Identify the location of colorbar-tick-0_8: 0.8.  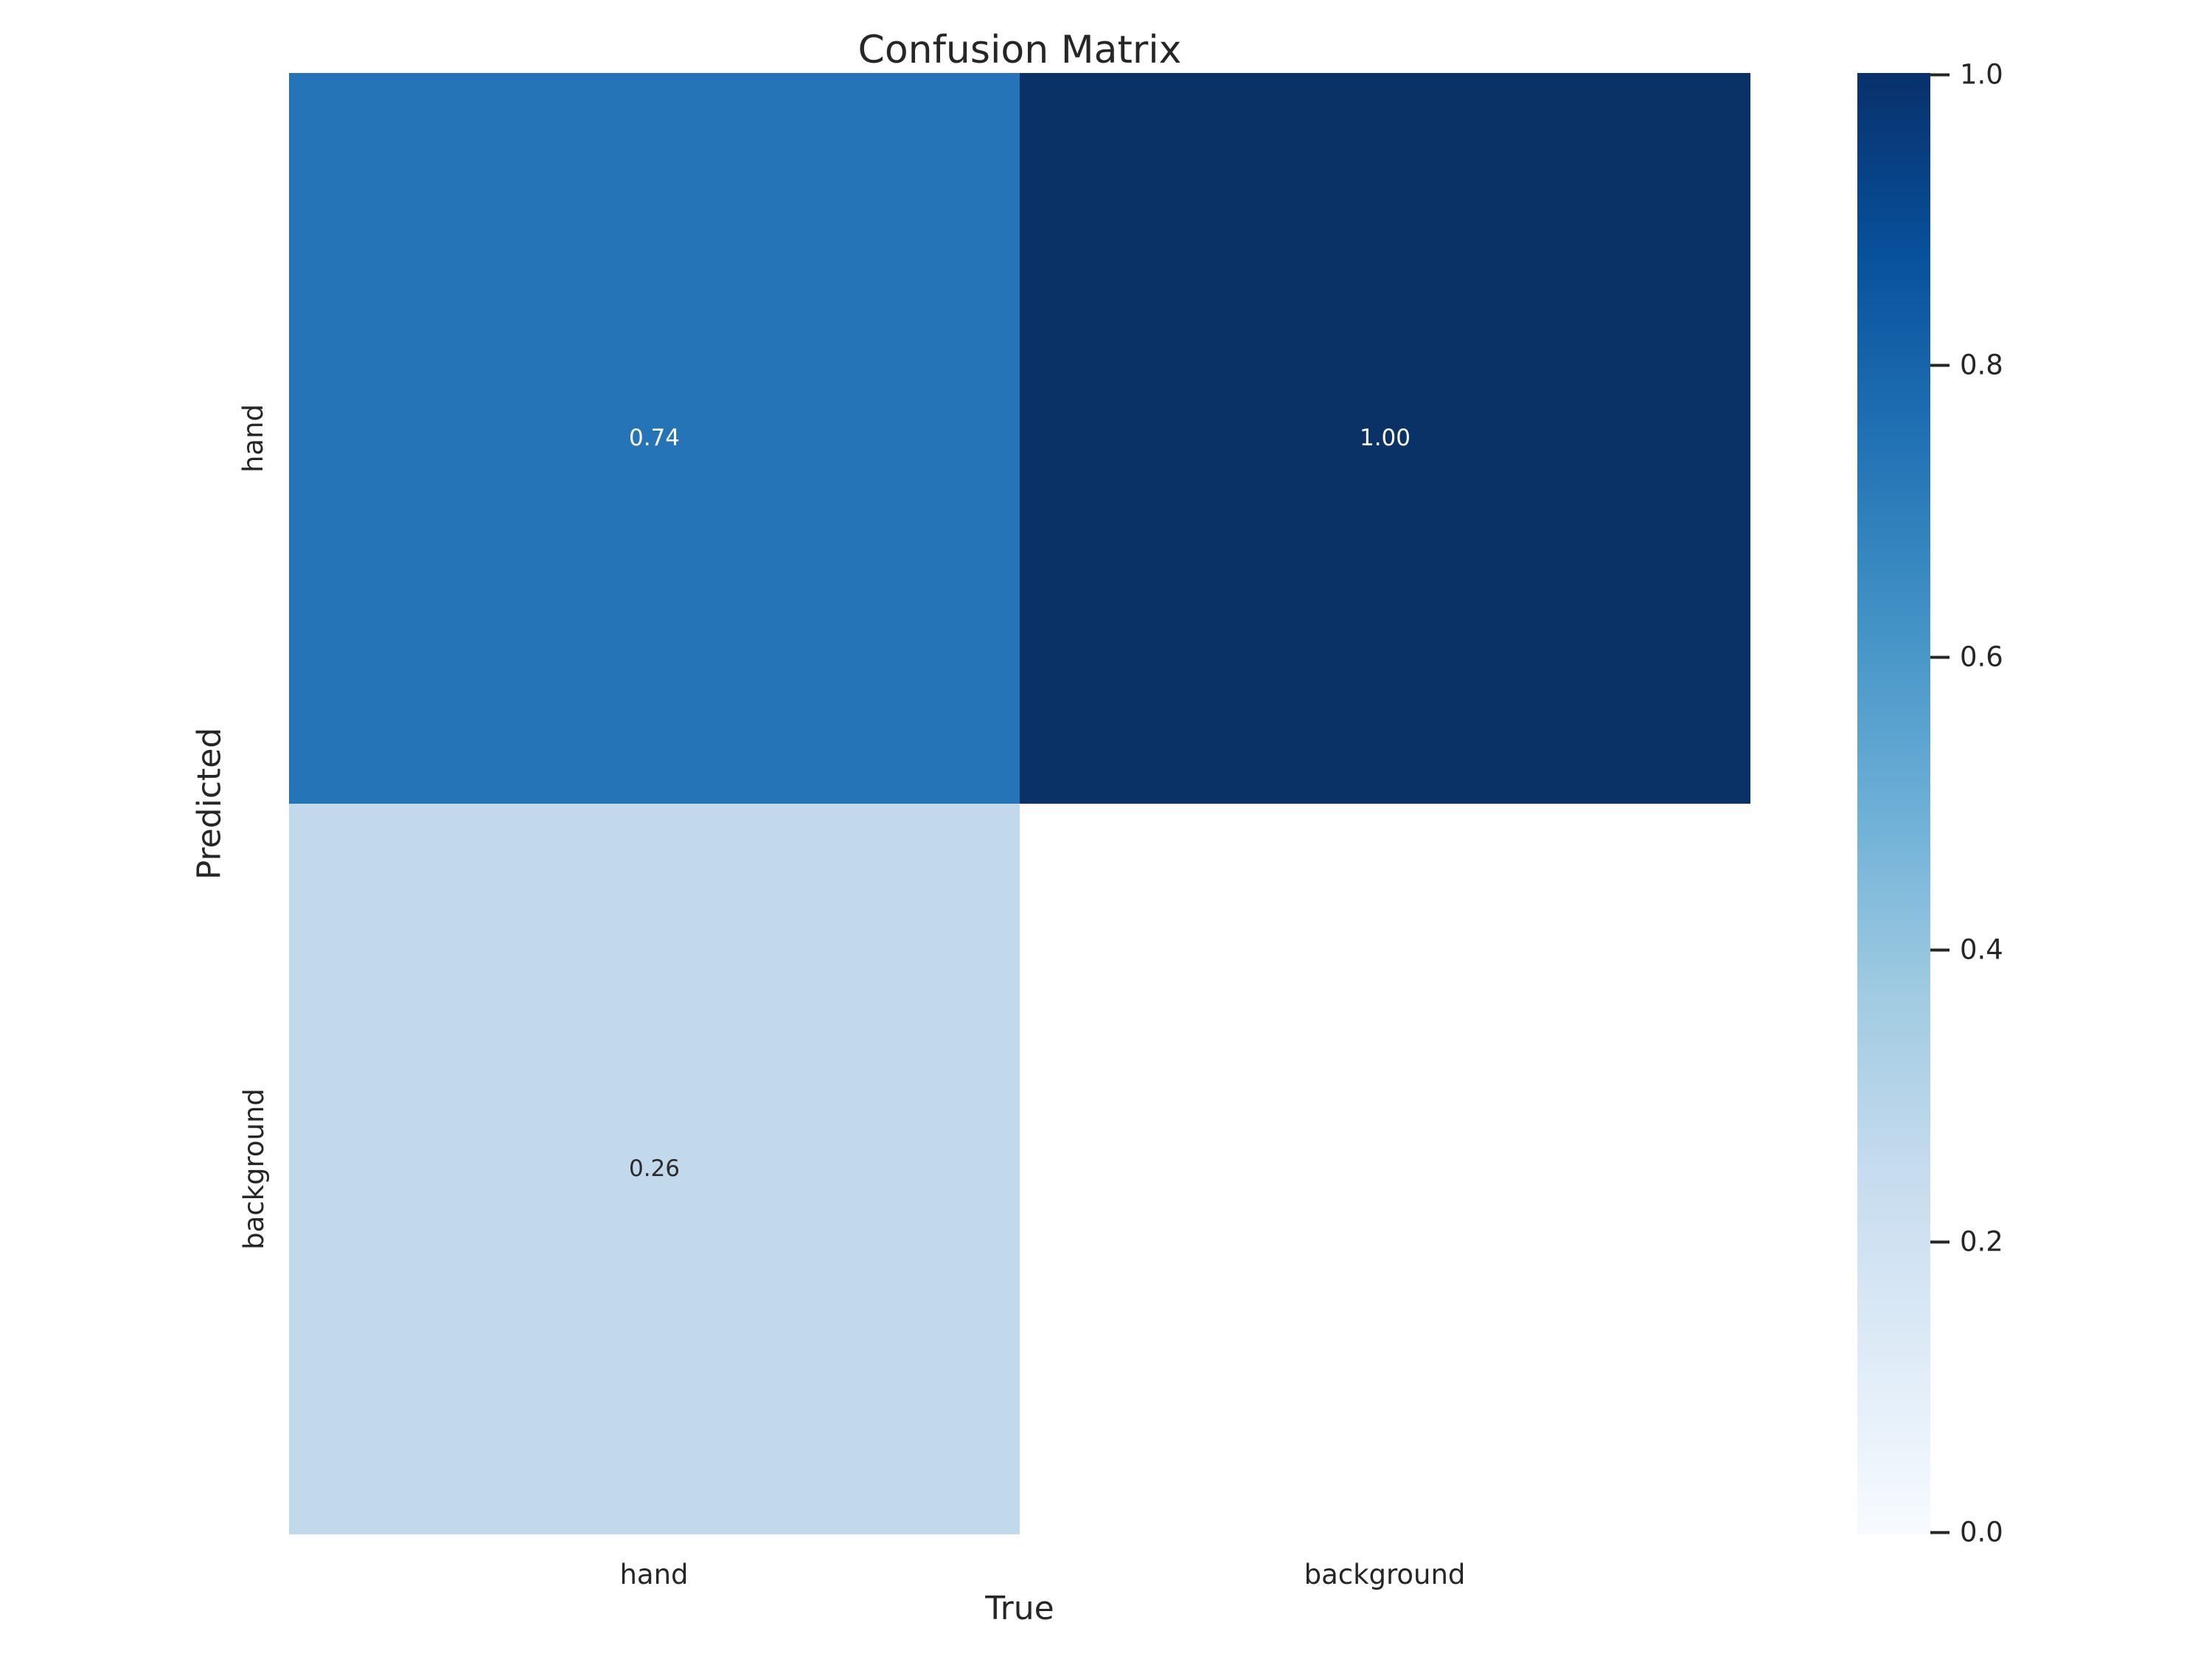
(1966, 365).